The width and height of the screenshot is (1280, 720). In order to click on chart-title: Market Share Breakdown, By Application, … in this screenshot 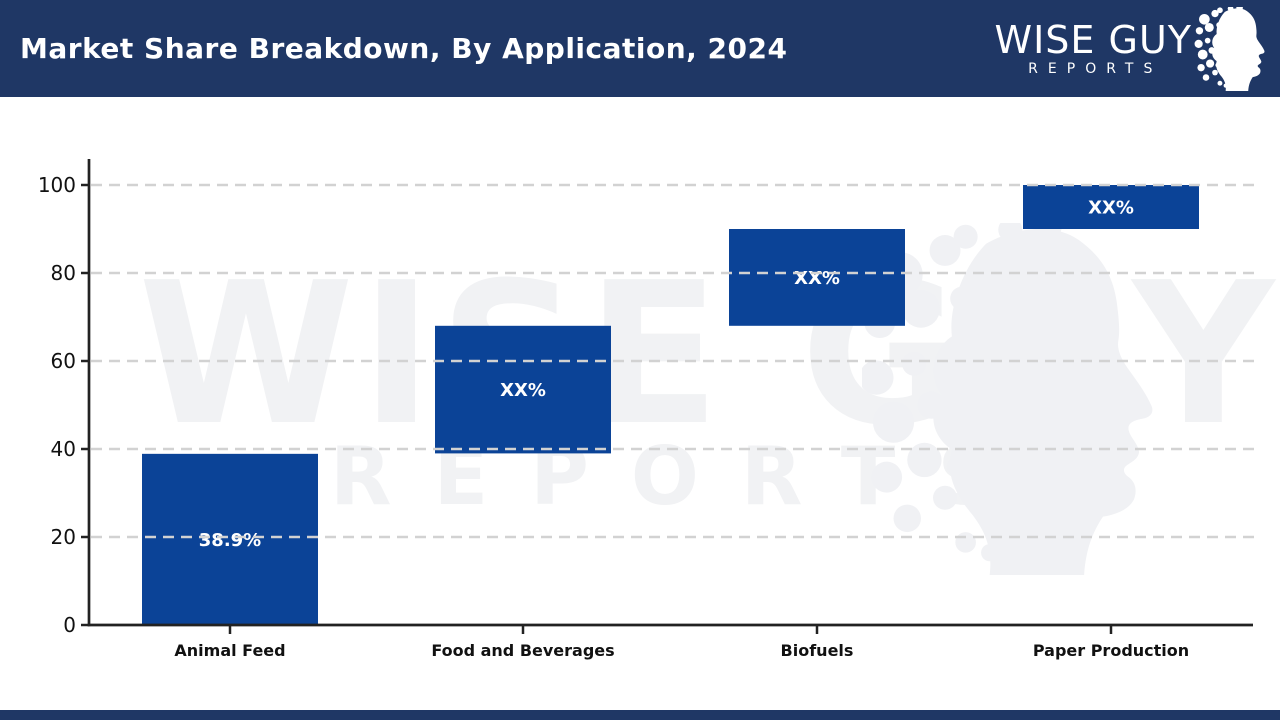, I will do `click(404, 48)`.